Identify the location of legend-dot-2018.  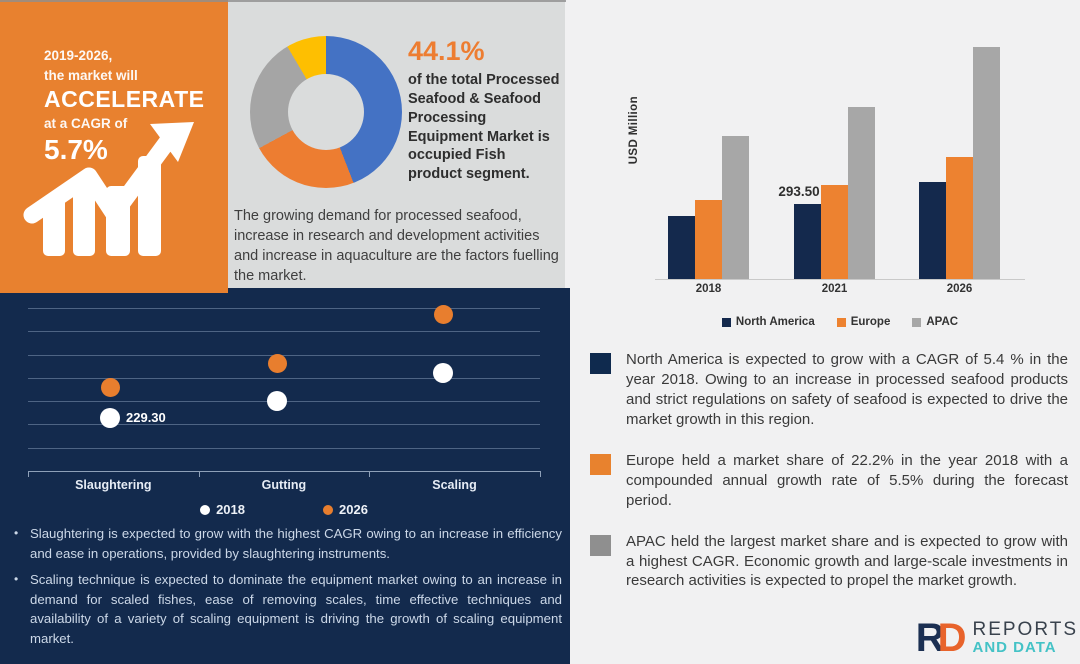
(205, 509).